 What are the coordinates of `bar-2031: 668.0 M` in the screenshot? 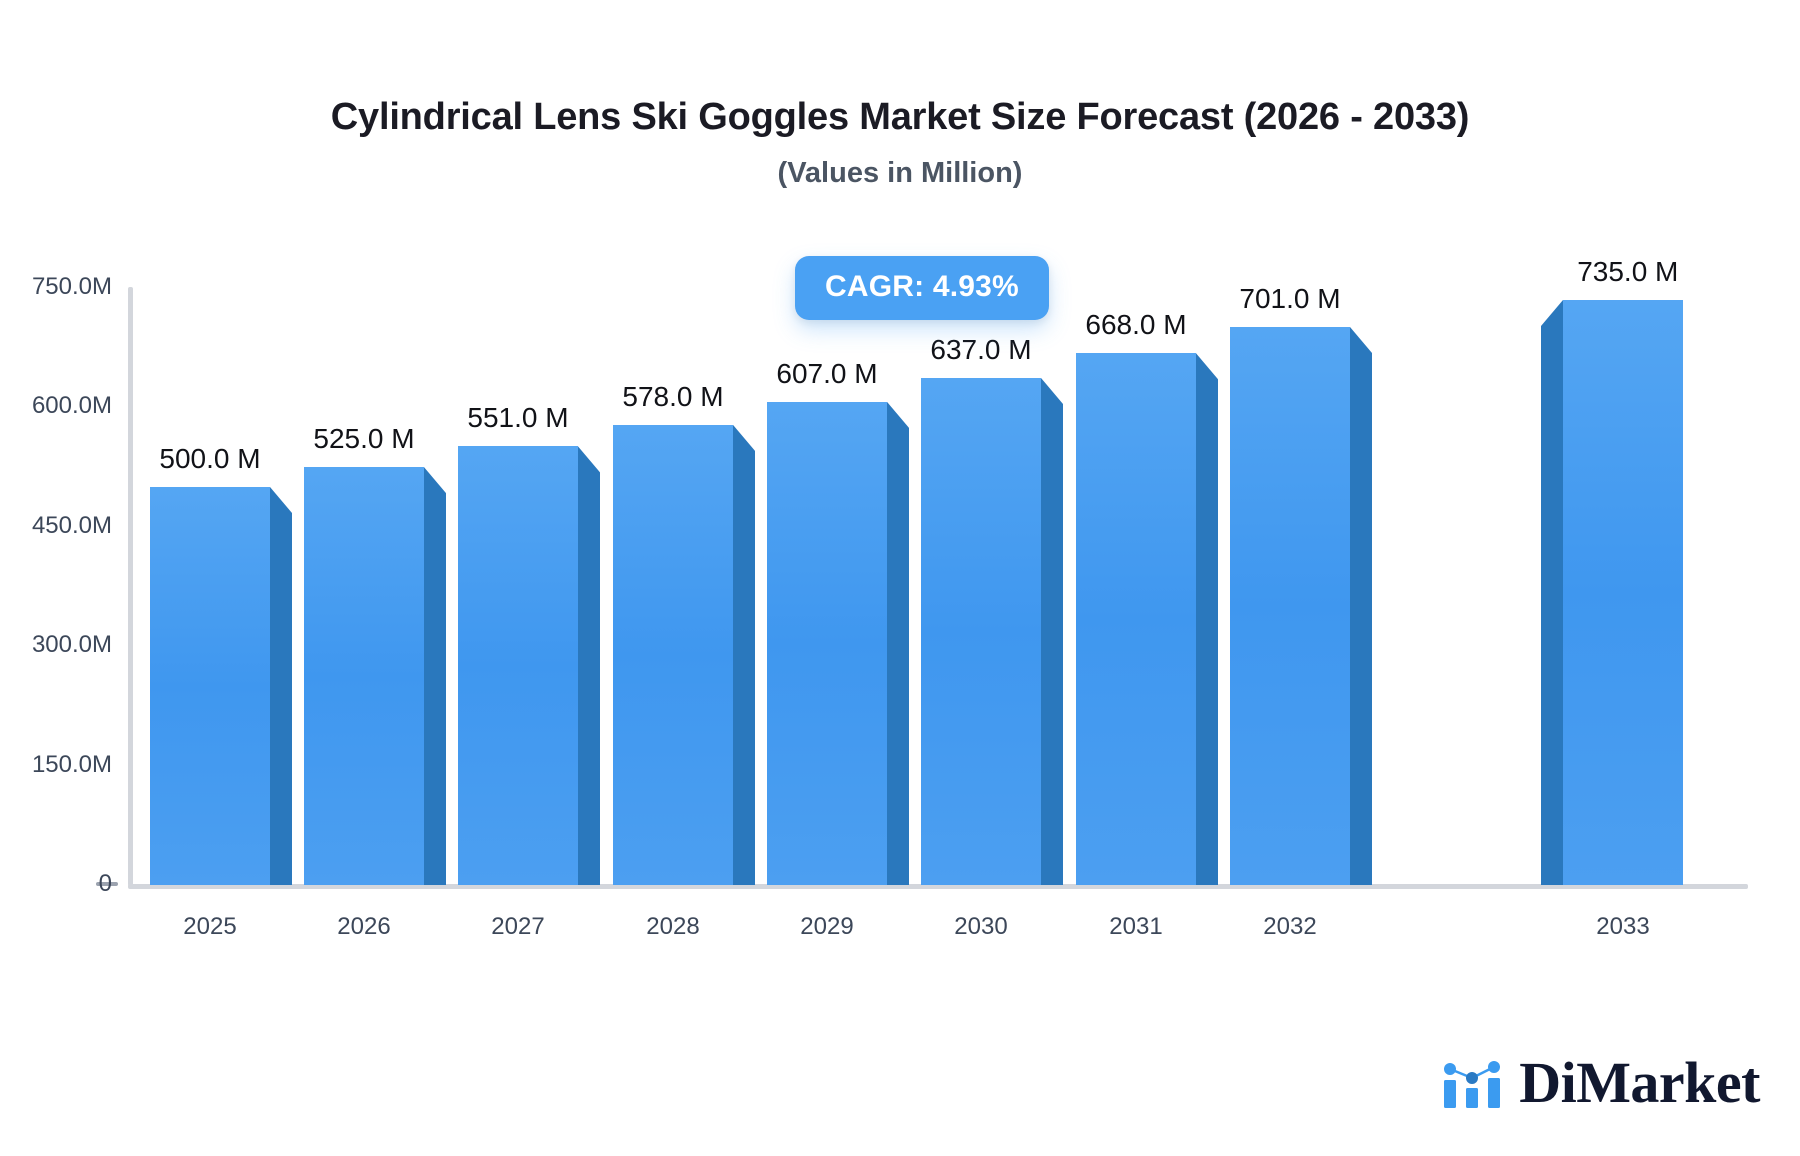 It's located at (1147, 597).